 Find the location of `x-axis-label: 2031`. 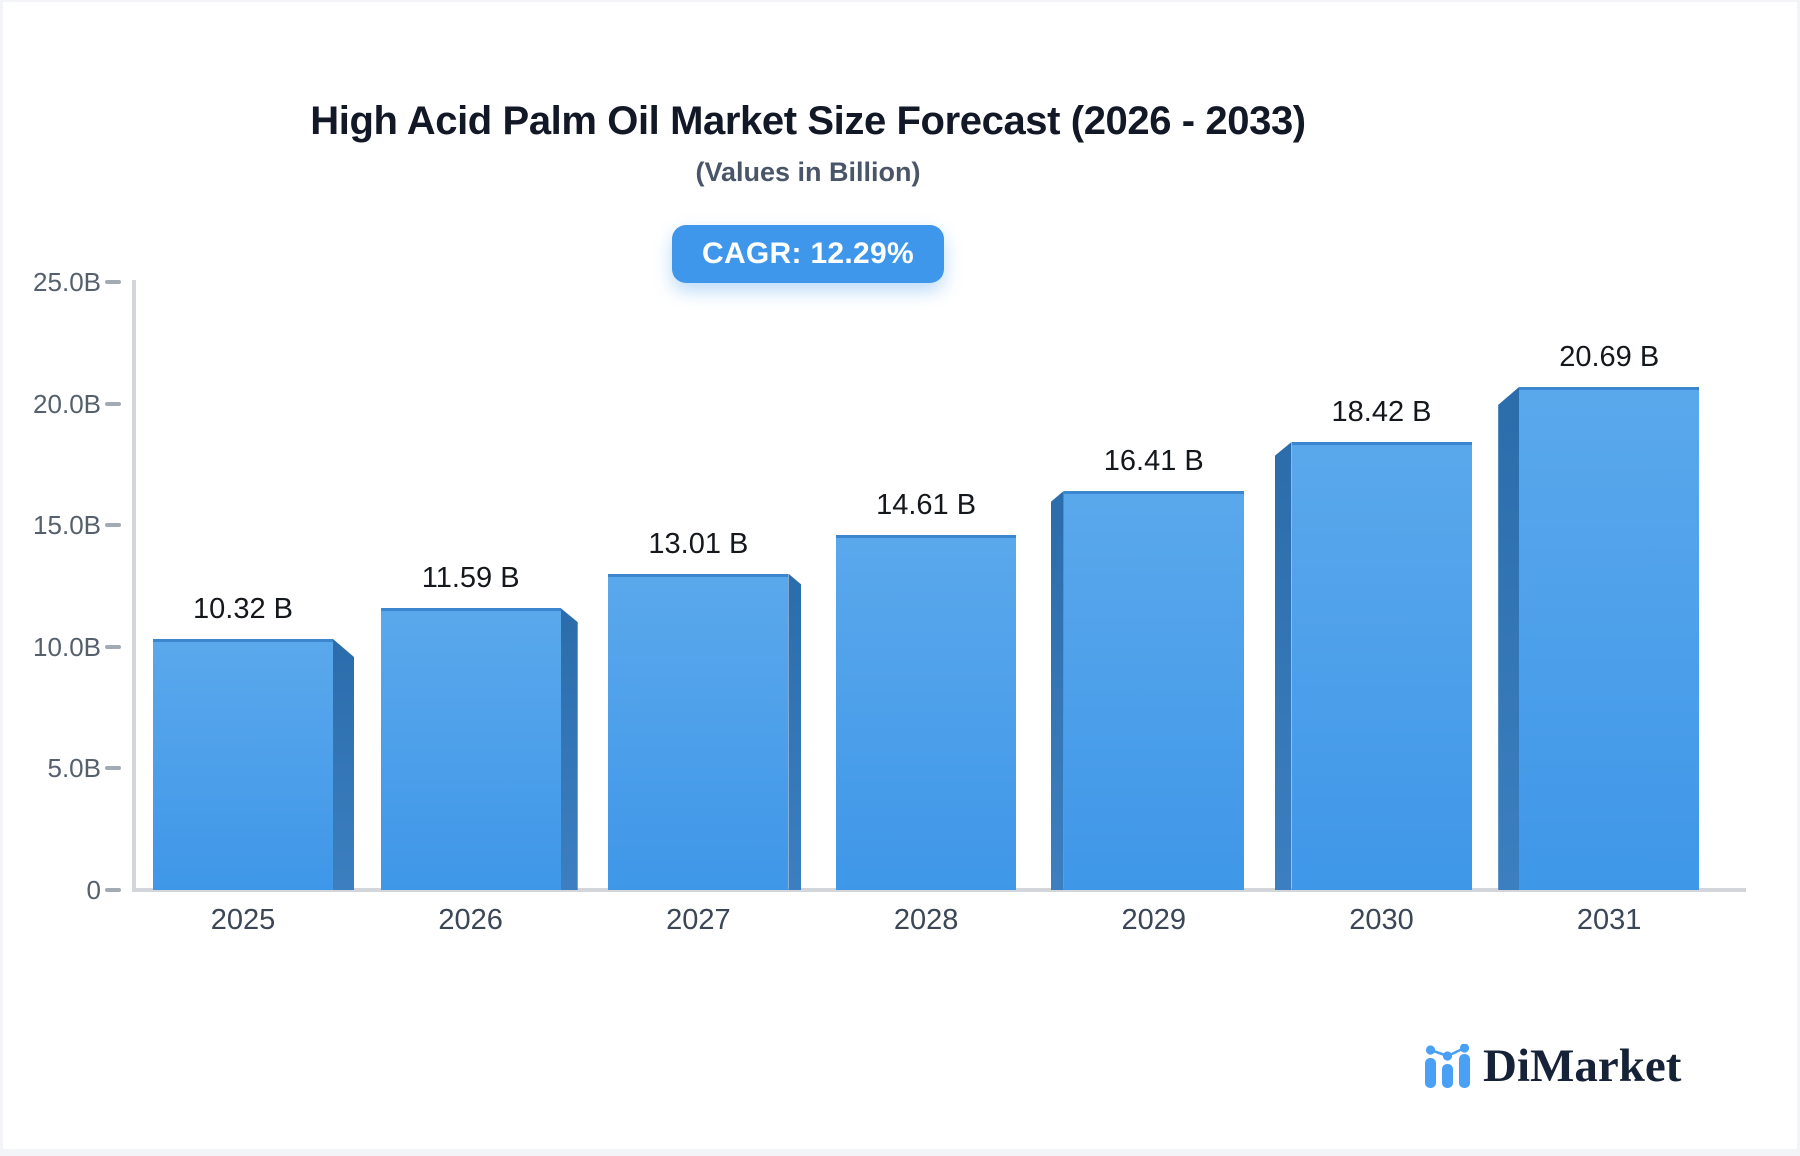

x-axis-label: 2031 is located at coordinates (1609, 920).